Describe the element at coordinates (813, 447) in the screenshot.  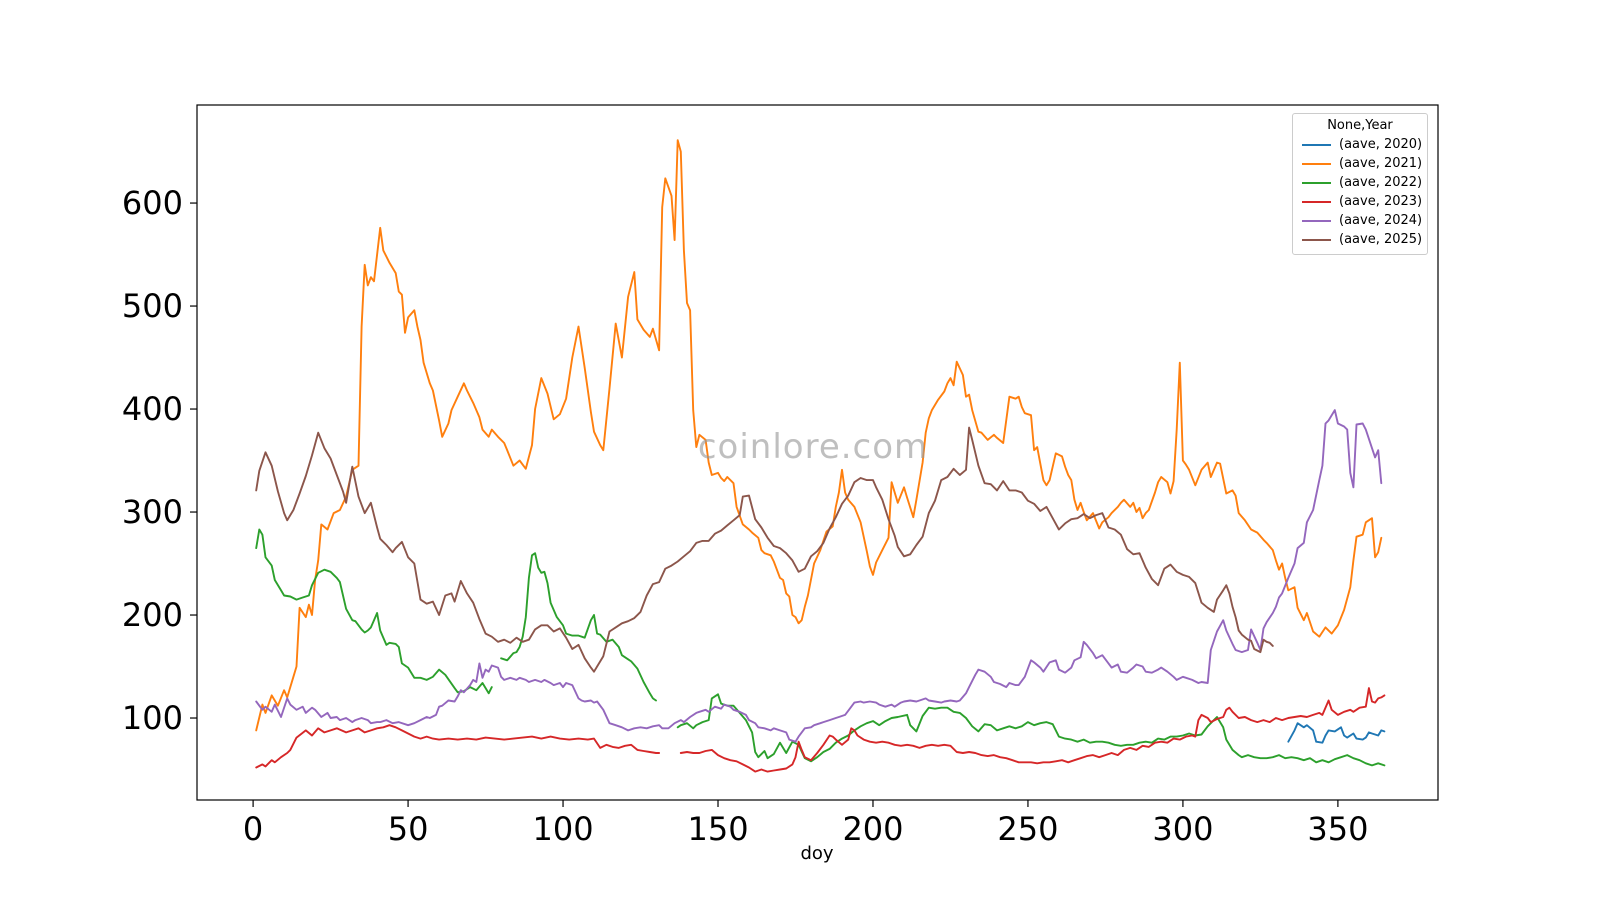
I see `watermark: coinlore.com` at that location.